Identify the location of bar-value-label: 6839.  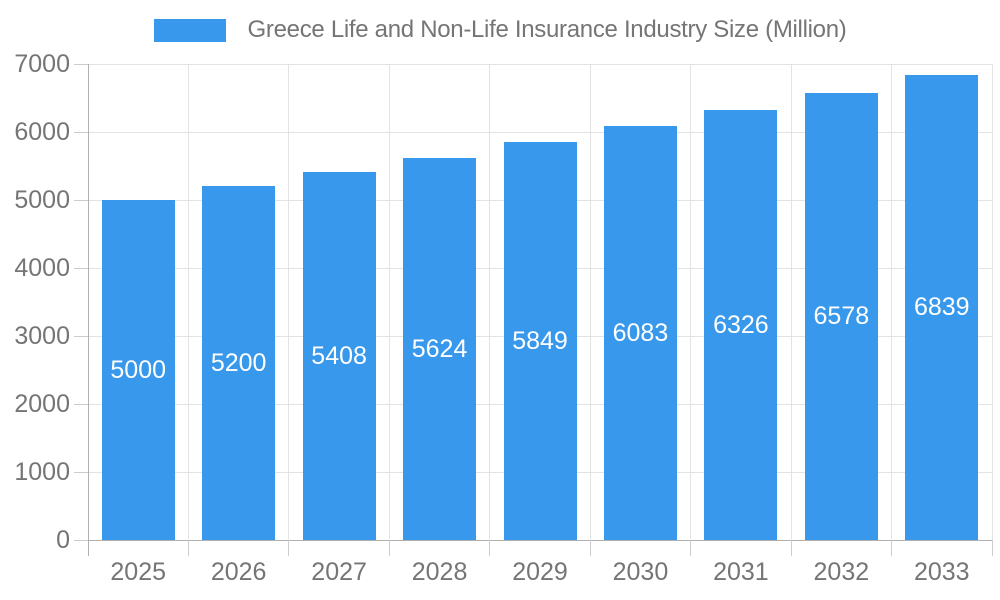
(941, 307).